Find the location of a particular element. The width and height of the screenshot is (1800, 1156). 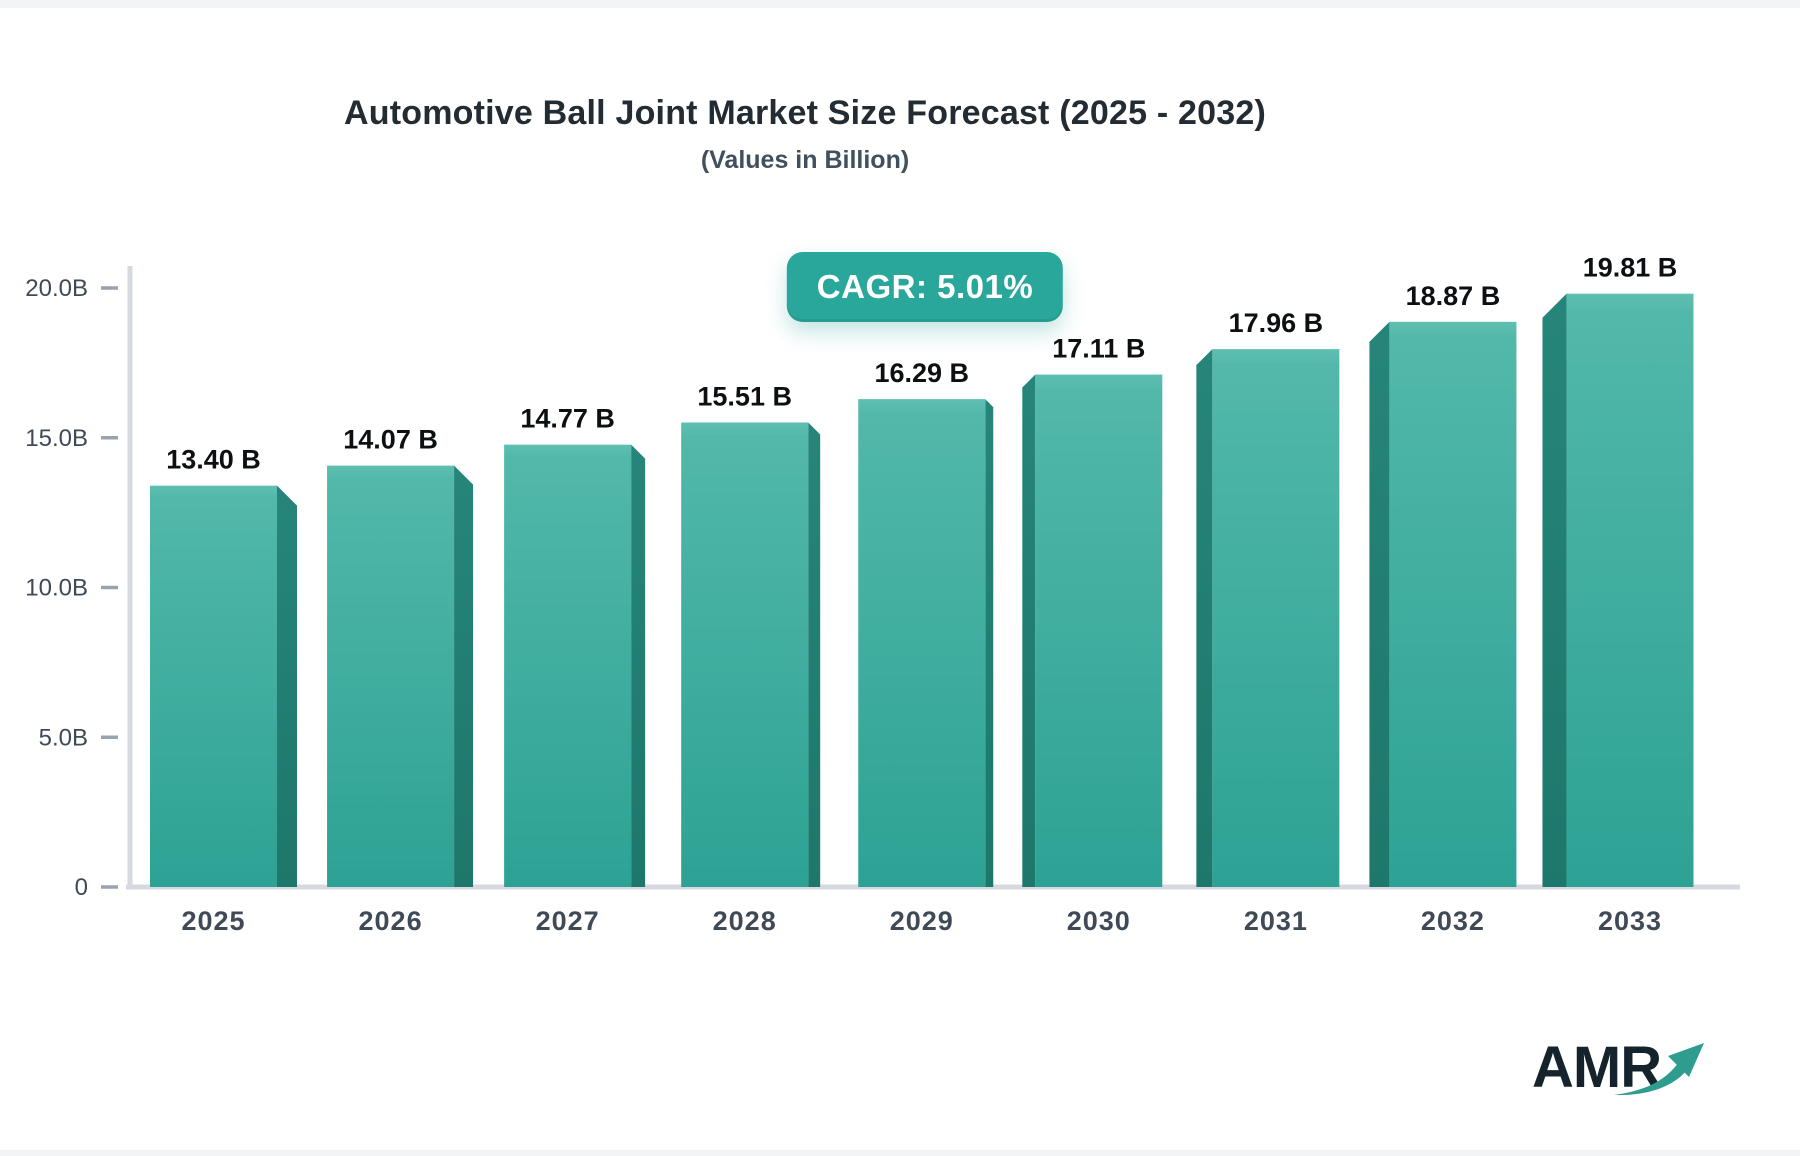

bar-2030 is located at coordinates (1092, 630).